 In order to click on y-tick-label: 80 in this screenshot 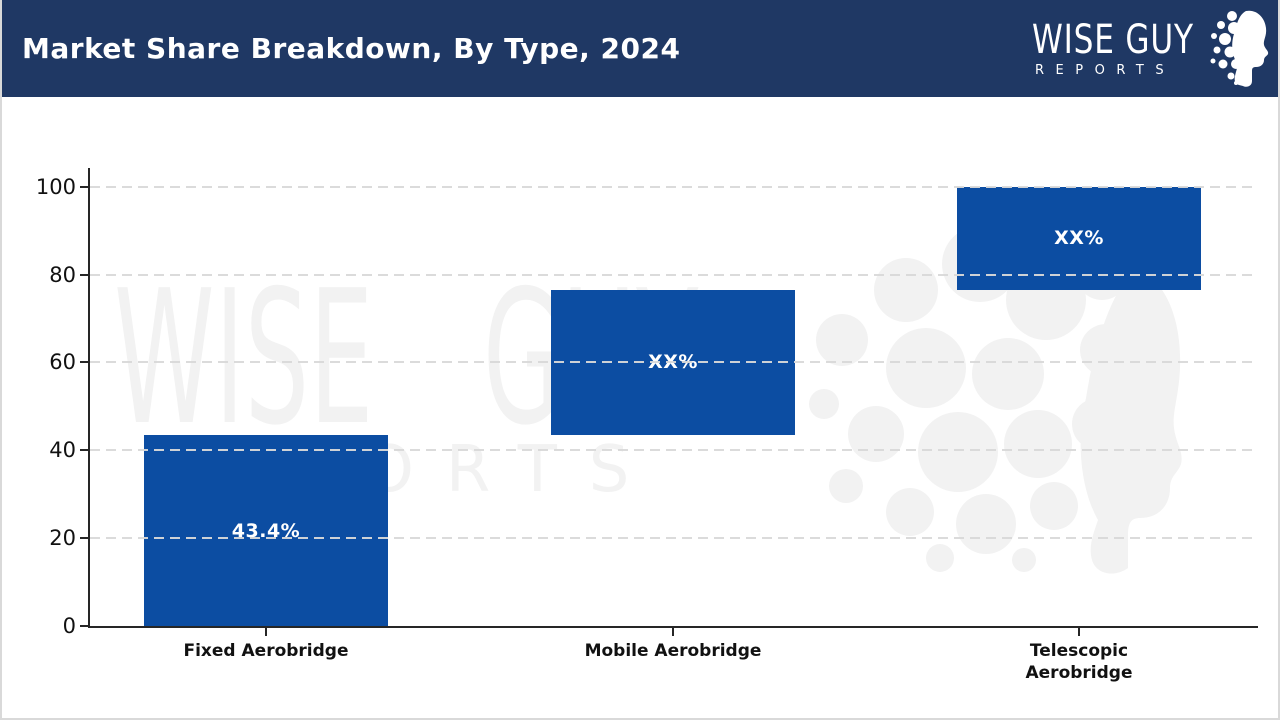, I will do `click(62, 274)`.